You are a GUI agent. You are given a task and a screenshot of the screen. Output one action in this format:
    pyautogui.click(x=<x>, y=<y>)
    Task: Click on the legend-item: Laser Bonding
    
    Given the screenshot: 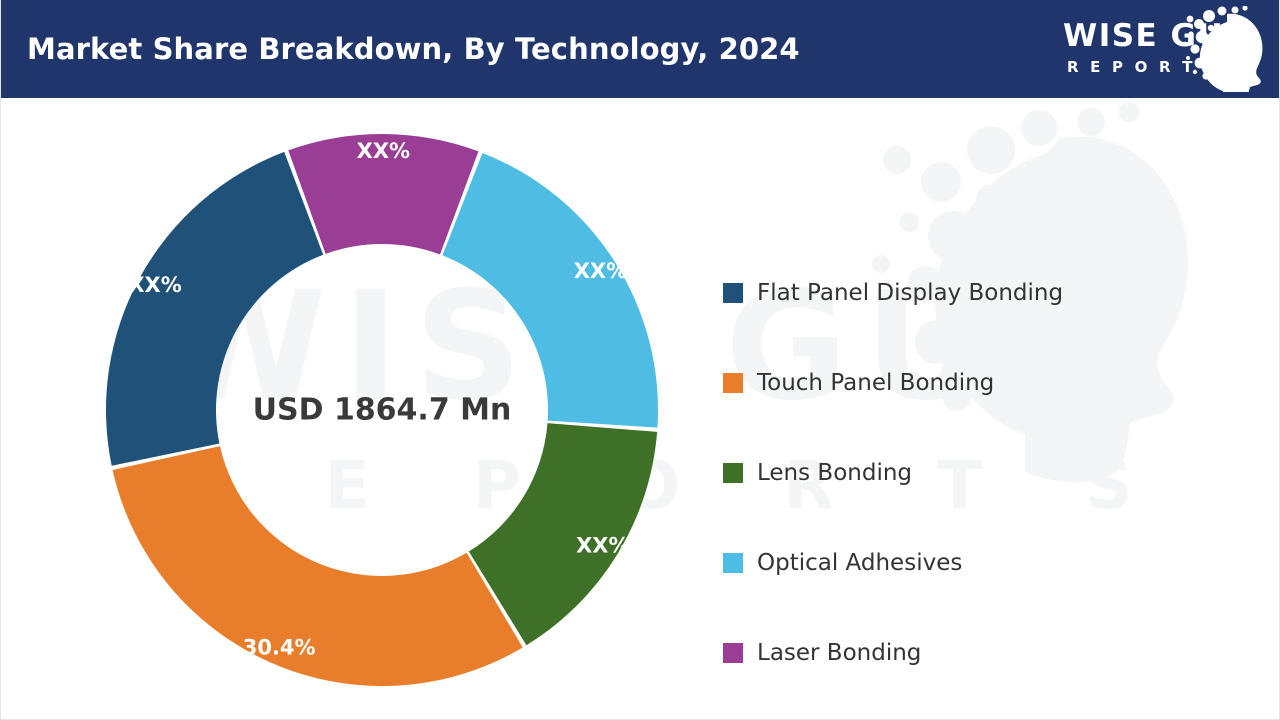 What is the action you would take?
    pyautogui.click(x=963, y=653)
    